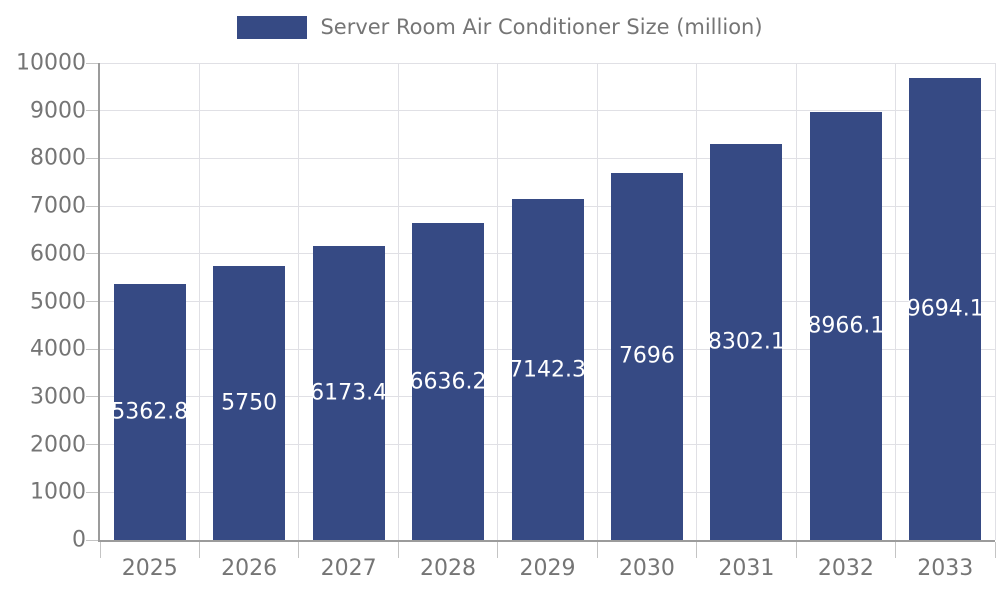  Describe the element at coordinates (51, 63) in the screenshot. I see `y-tick-label: 10000` at that location.